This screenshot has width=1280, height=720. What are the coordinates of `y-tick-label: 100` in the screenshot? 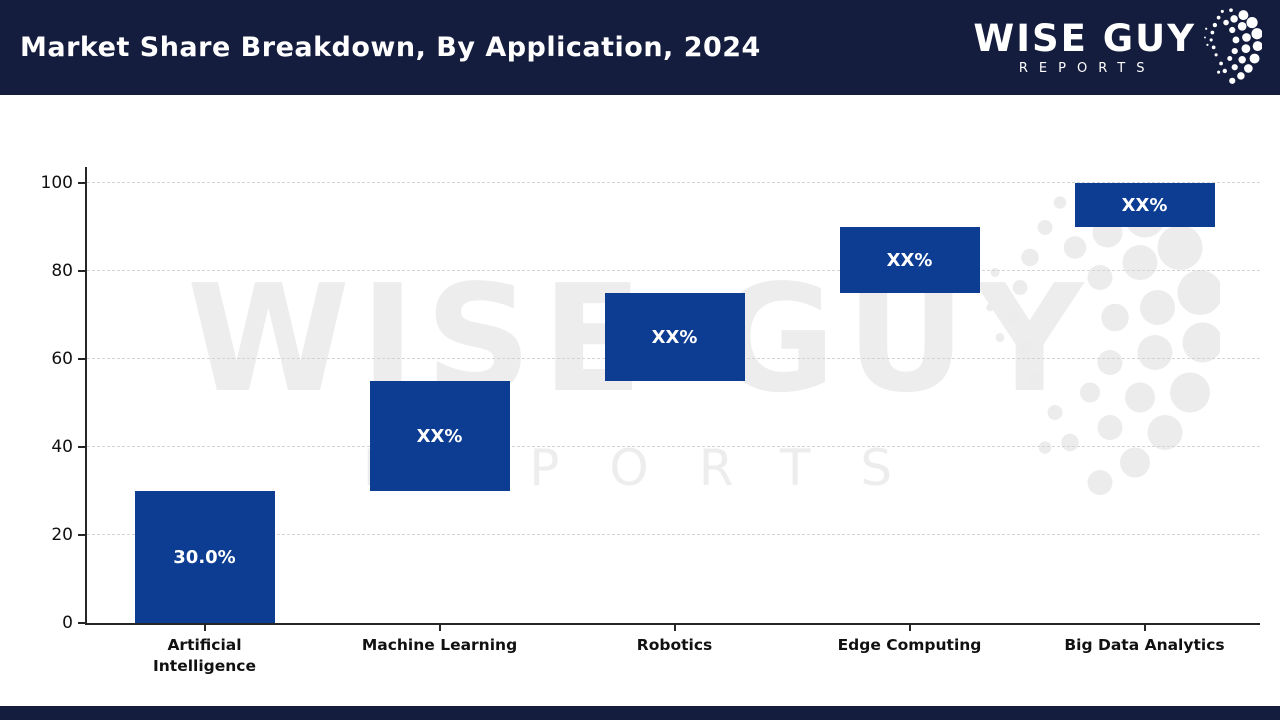 It's located at (56, 183).